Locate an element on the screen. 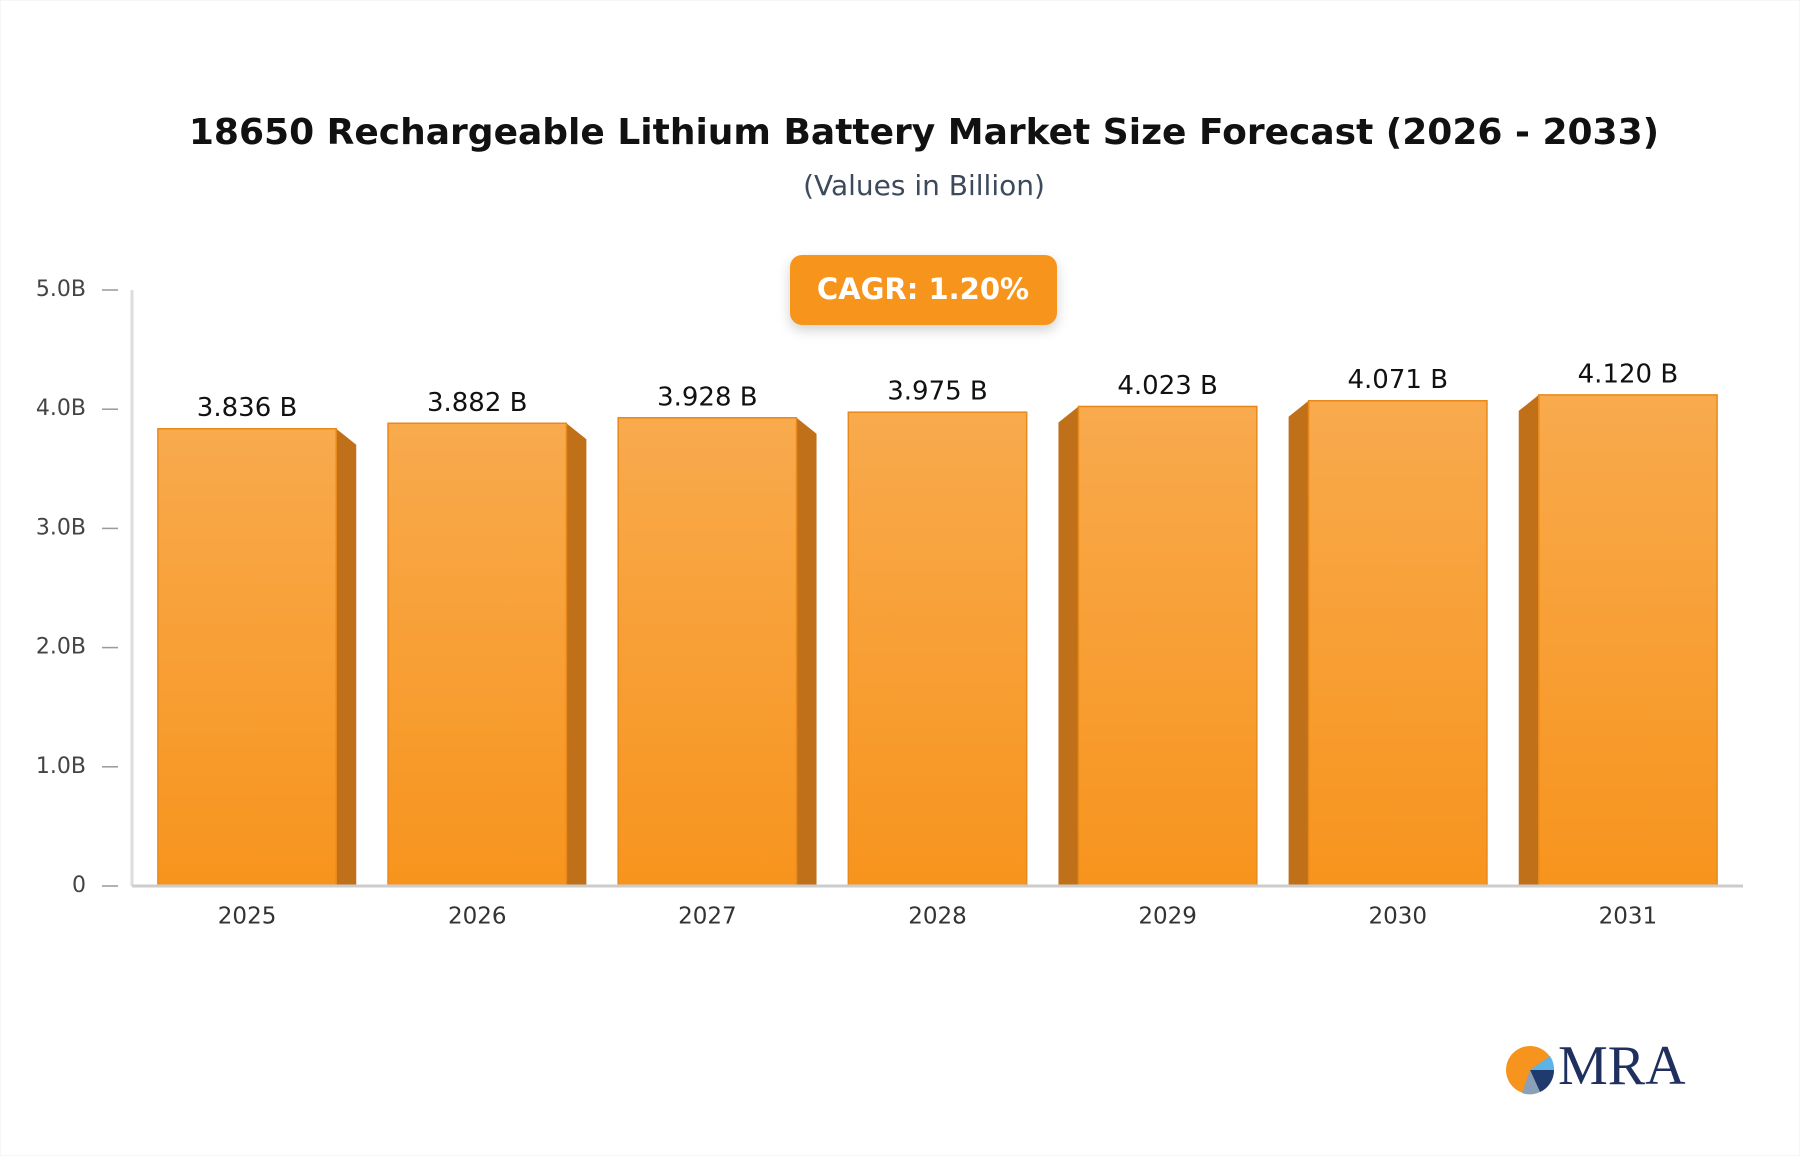 This screenshot has width=1800, height=1156. y-tick-label: 5.0B is located at coordinates (61, 289).